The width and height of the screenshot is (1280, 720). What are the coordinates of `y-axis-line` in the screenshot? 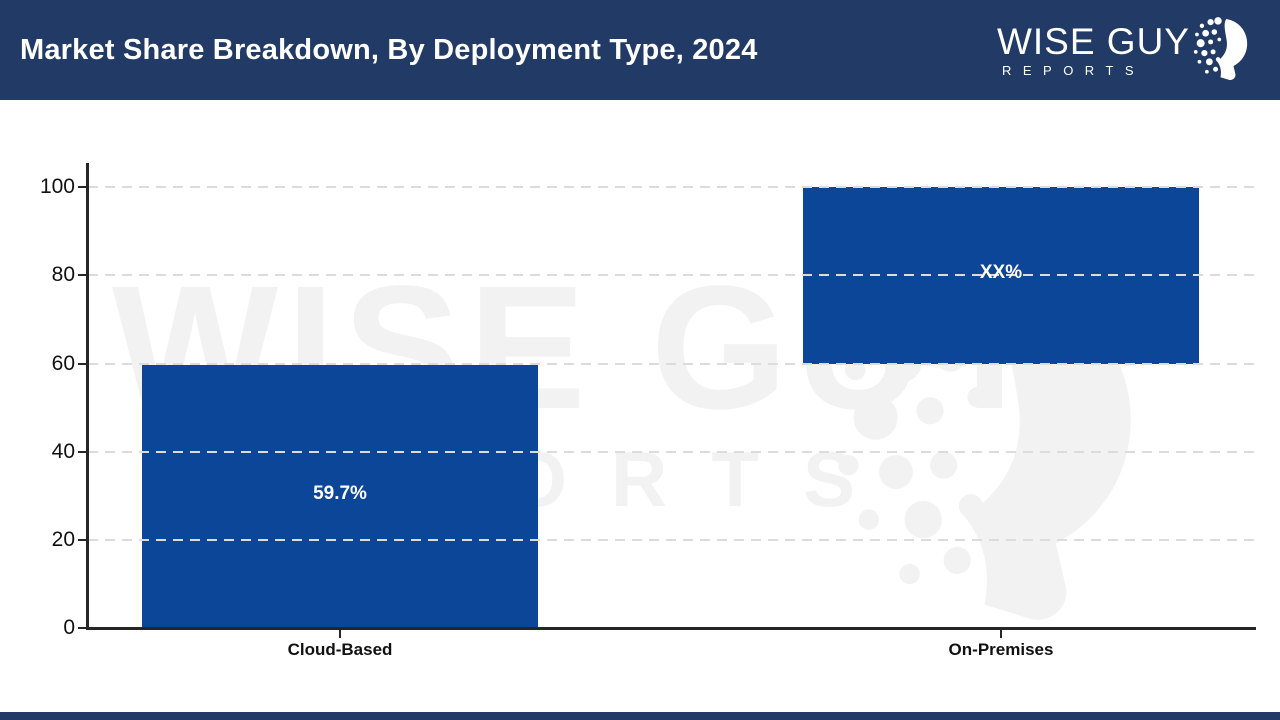 It's located at (87, 396).